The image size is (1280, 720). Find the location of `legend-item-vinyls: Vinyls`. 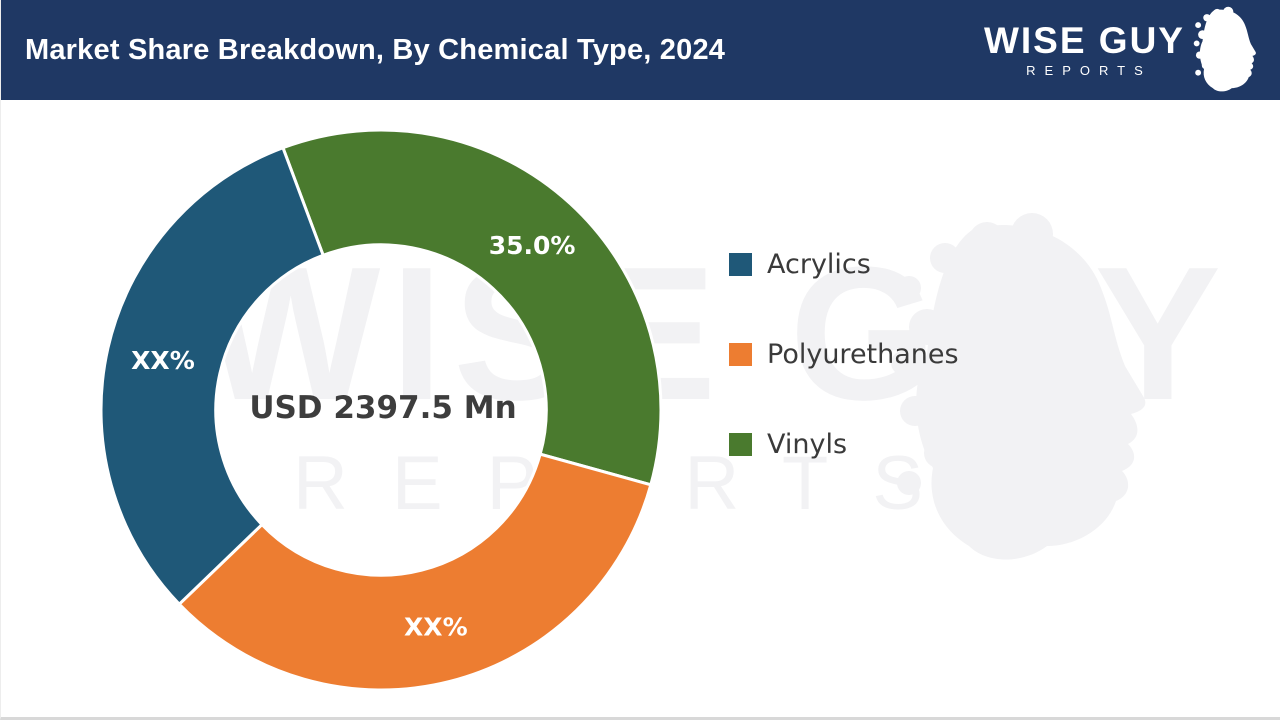

legend-item-vinyls: Vinyls is located at coordinates (844, 444).